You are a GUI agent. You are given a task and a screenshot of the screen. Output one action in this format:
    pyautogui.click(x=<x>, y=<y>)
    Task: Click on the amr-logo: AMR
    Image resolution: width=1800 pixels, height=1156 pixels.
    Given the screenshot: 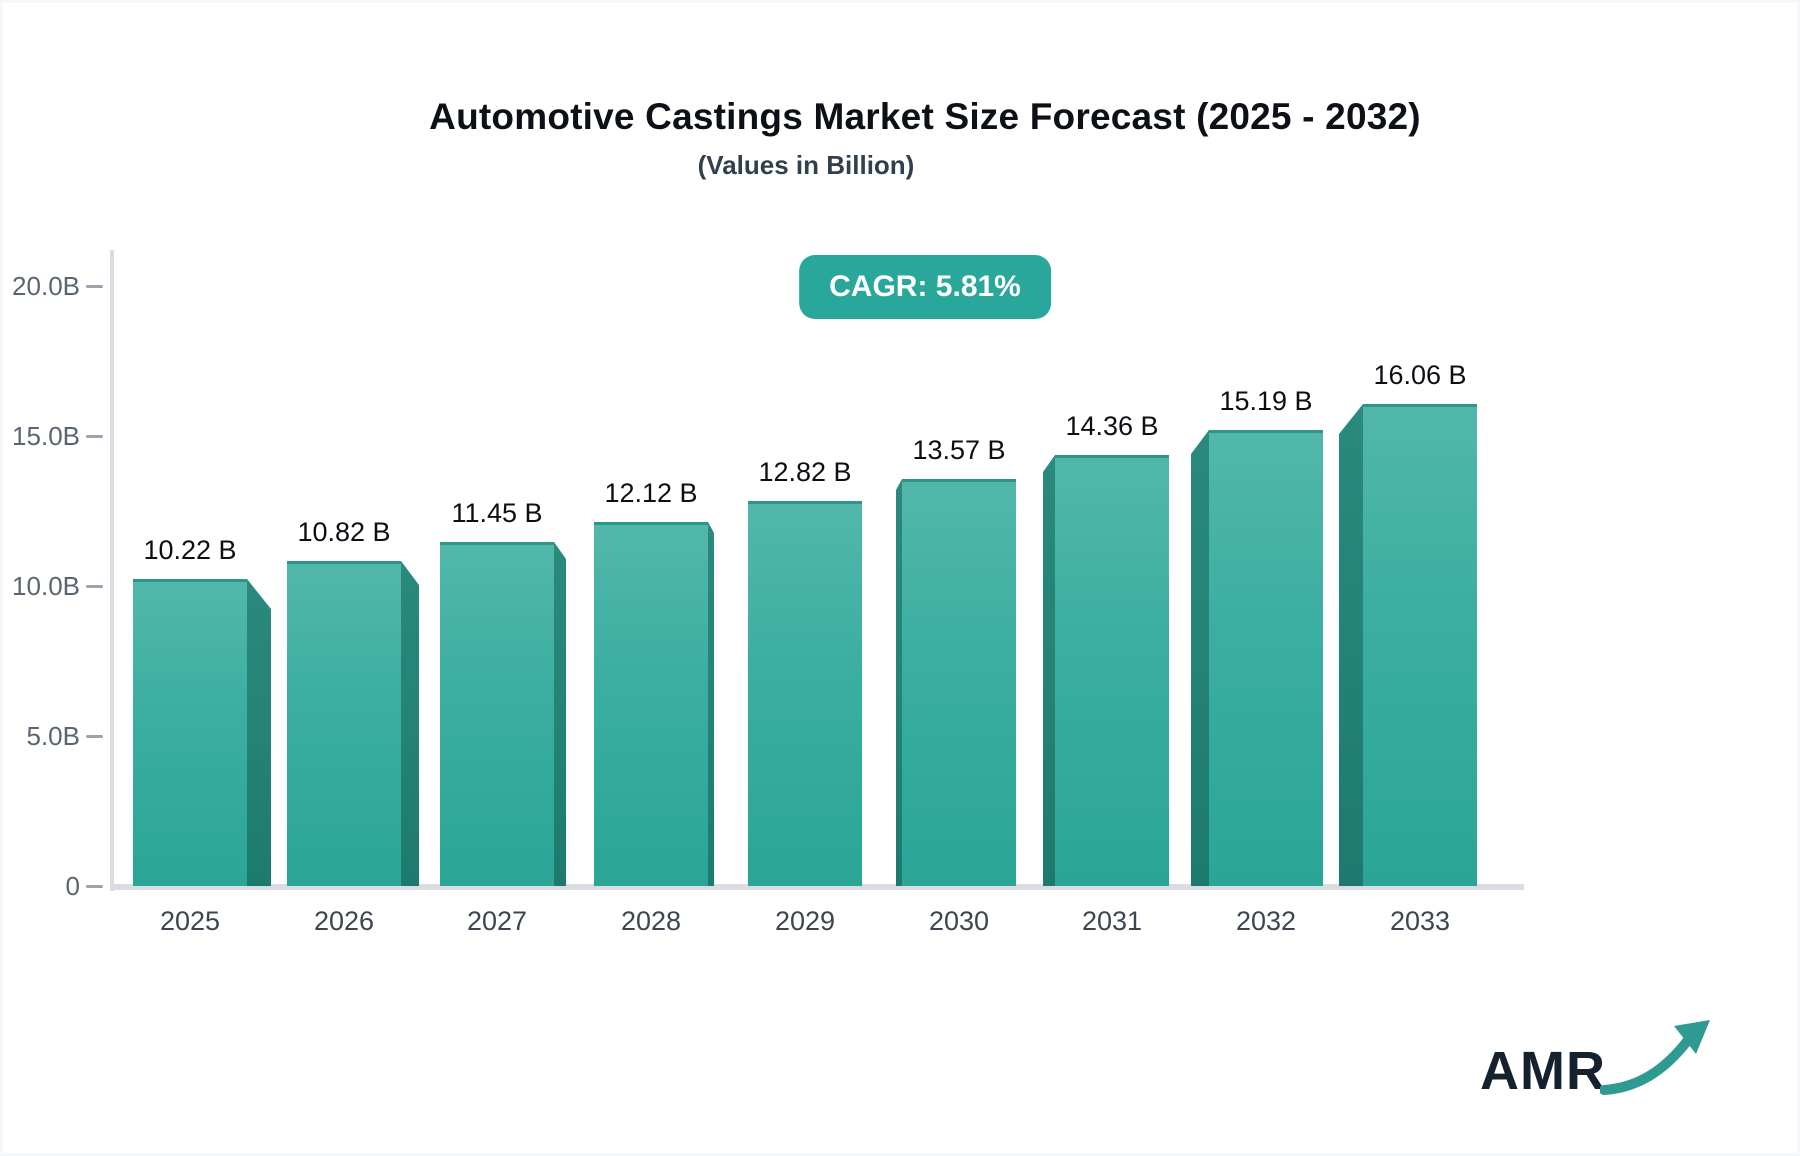 What is the action you would take?
    pyautogui.click(x=1596, y=1058)
    